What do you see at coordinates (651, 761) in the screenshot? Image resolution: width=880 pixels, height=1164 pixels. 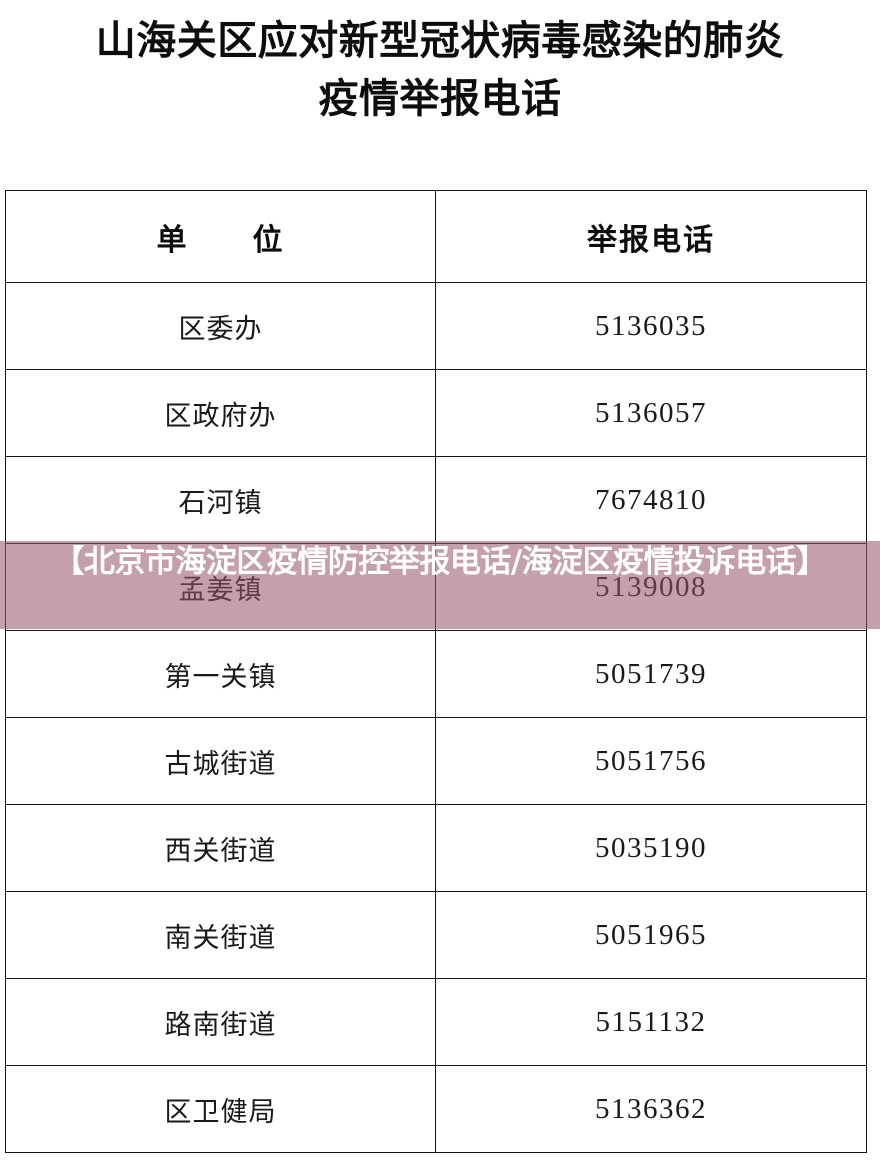 I see `cell-phone: 5051756` at bounding box center [651, 761].